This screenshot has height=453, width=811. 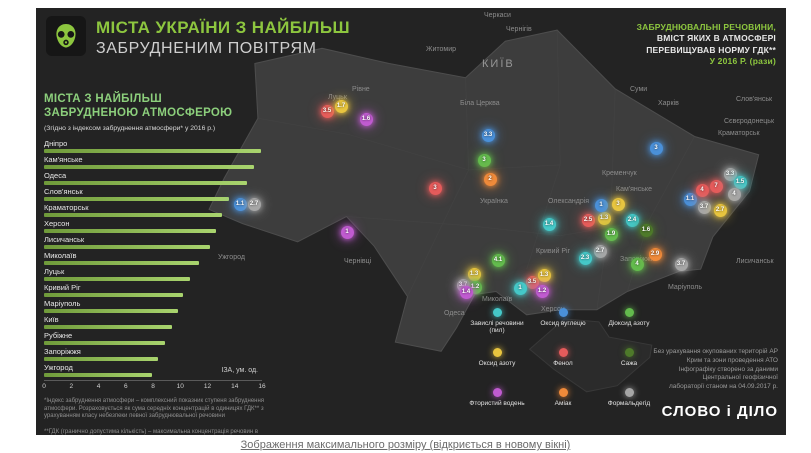 I want to click on soot-dot-icon, so click(x=629, y=352).